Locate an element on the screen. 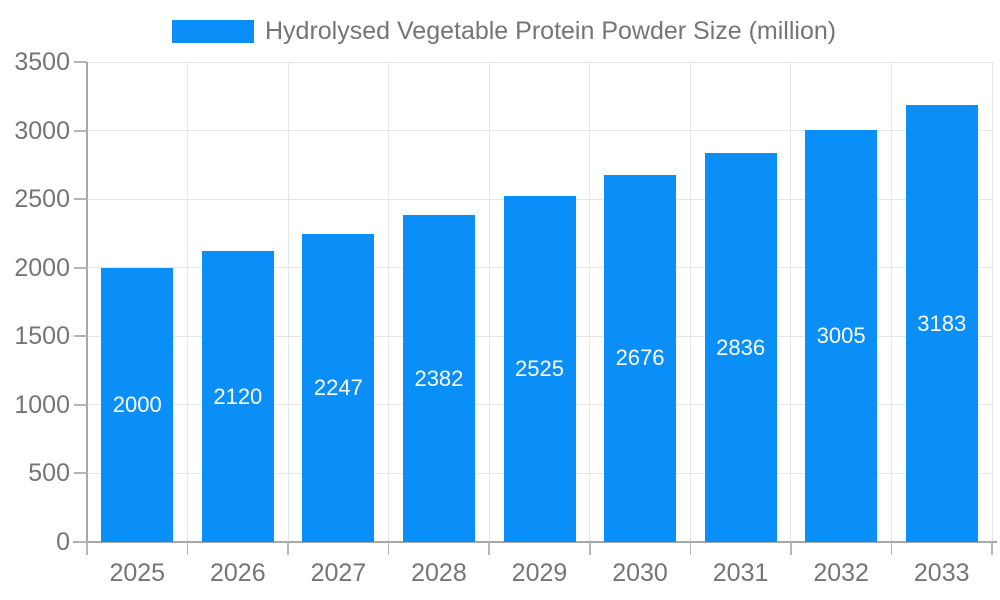 This screenshot has height=600, width=1000. bar-value-label: 3005 is located at coordinates (841, 335).